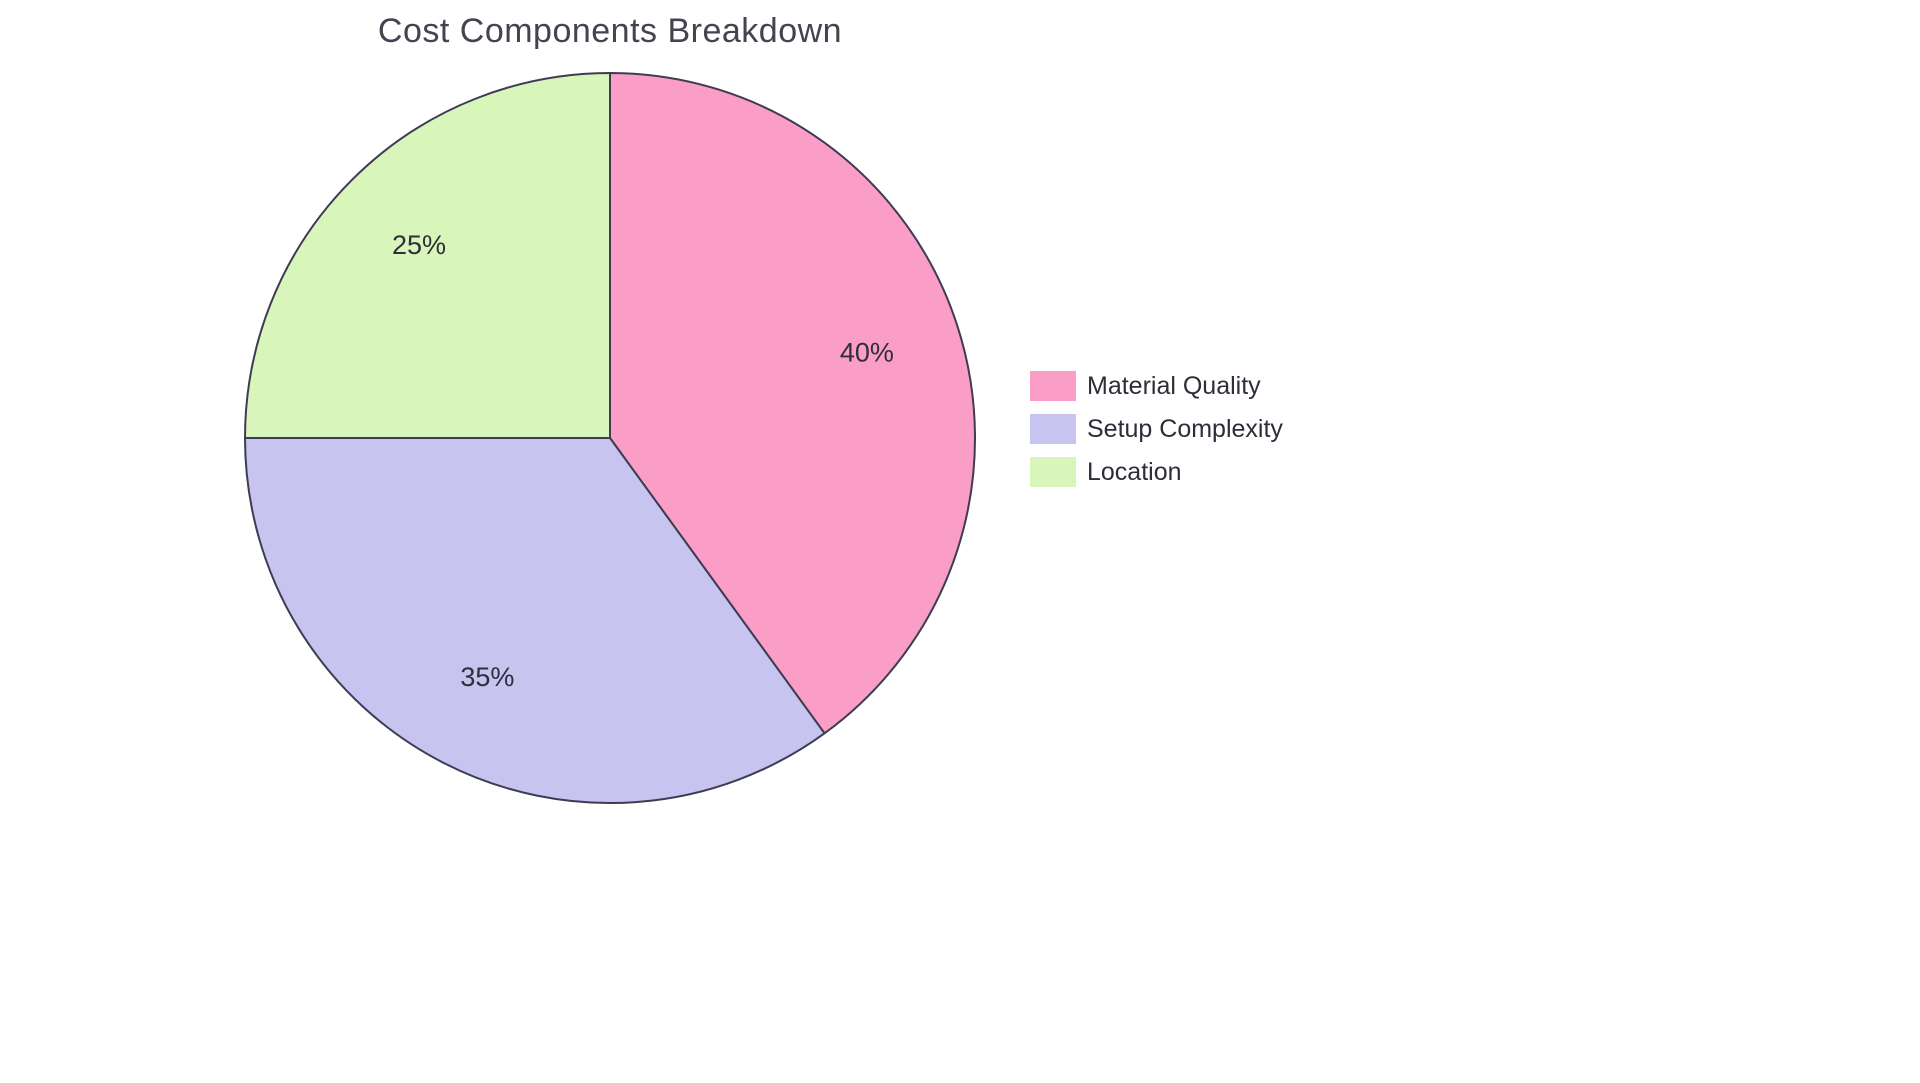 The image size is (1920, 1083). I want to click on slice-percent-label: 35%, so click(487, 677).